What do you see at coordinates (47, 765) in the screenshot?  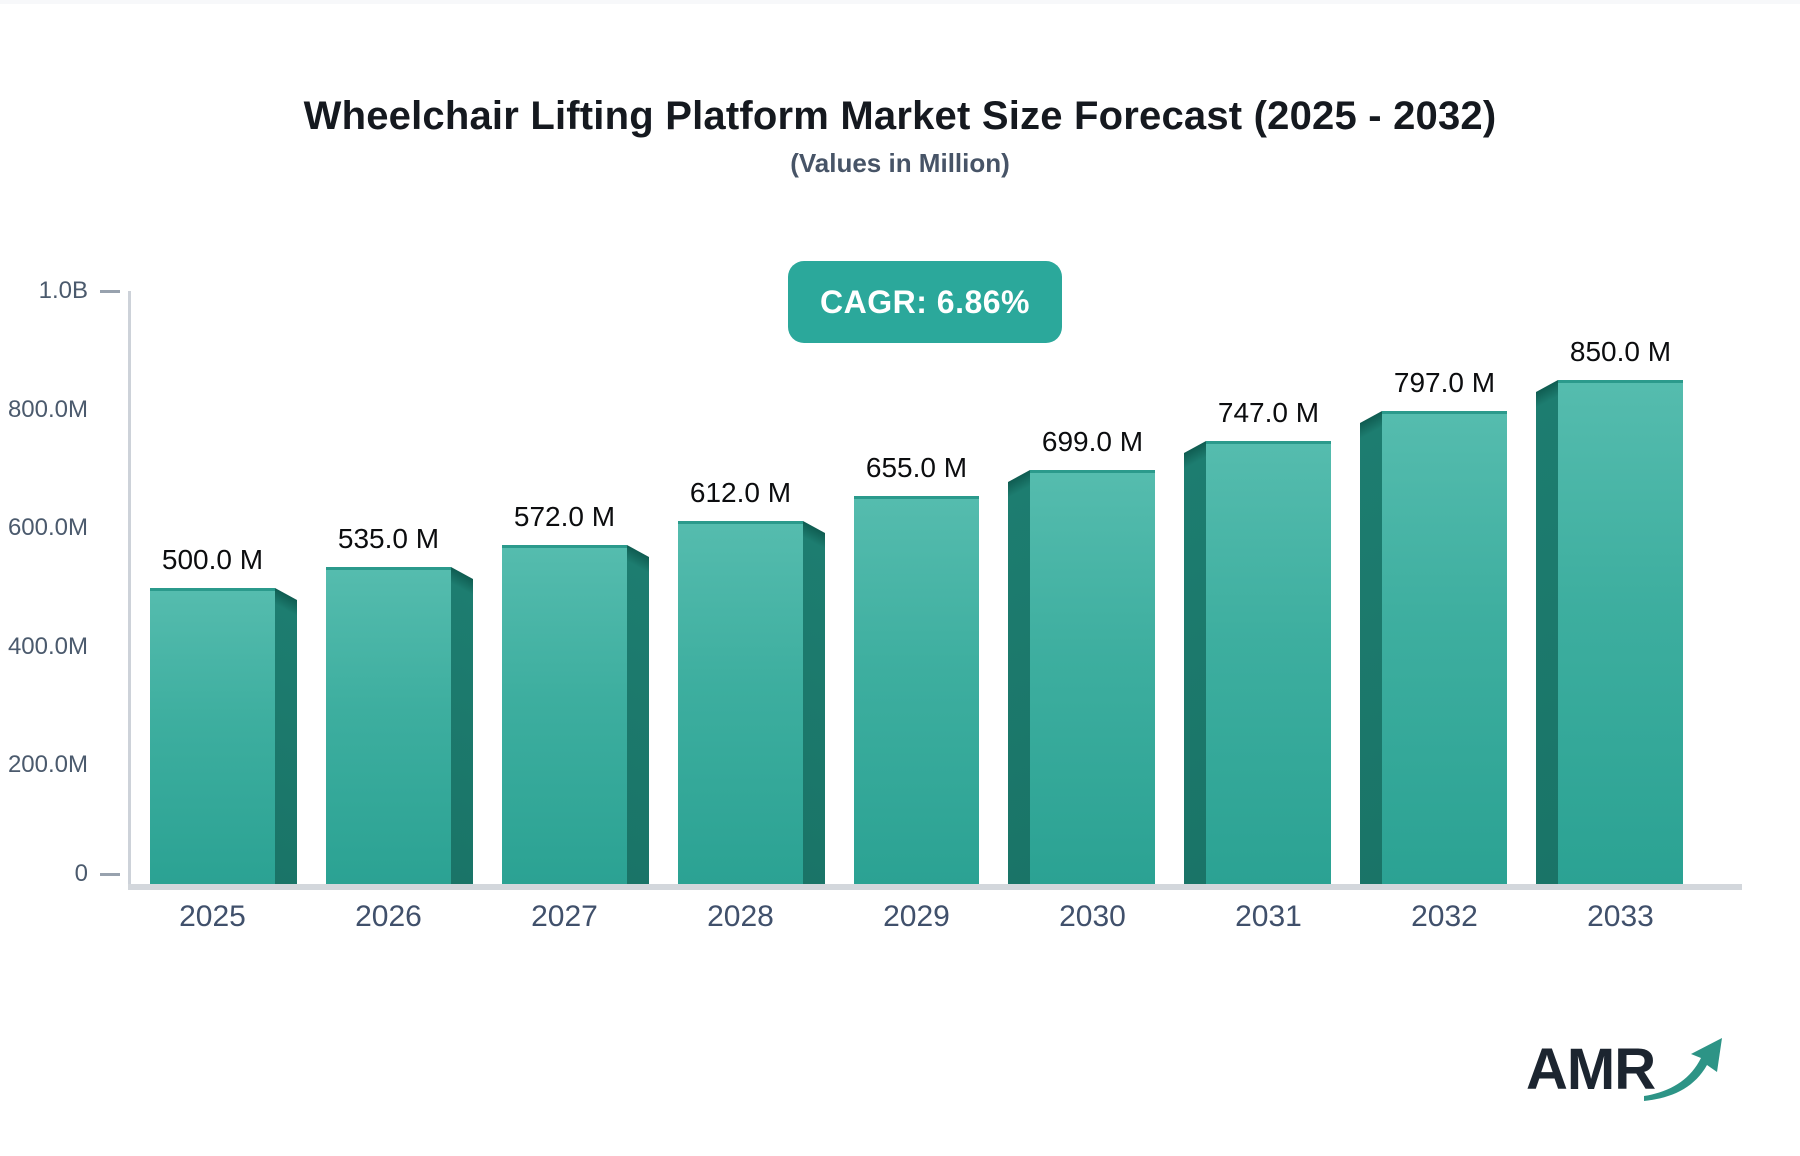 I see `y-tick-label: 200.0M` at bounding box center [47, 765].